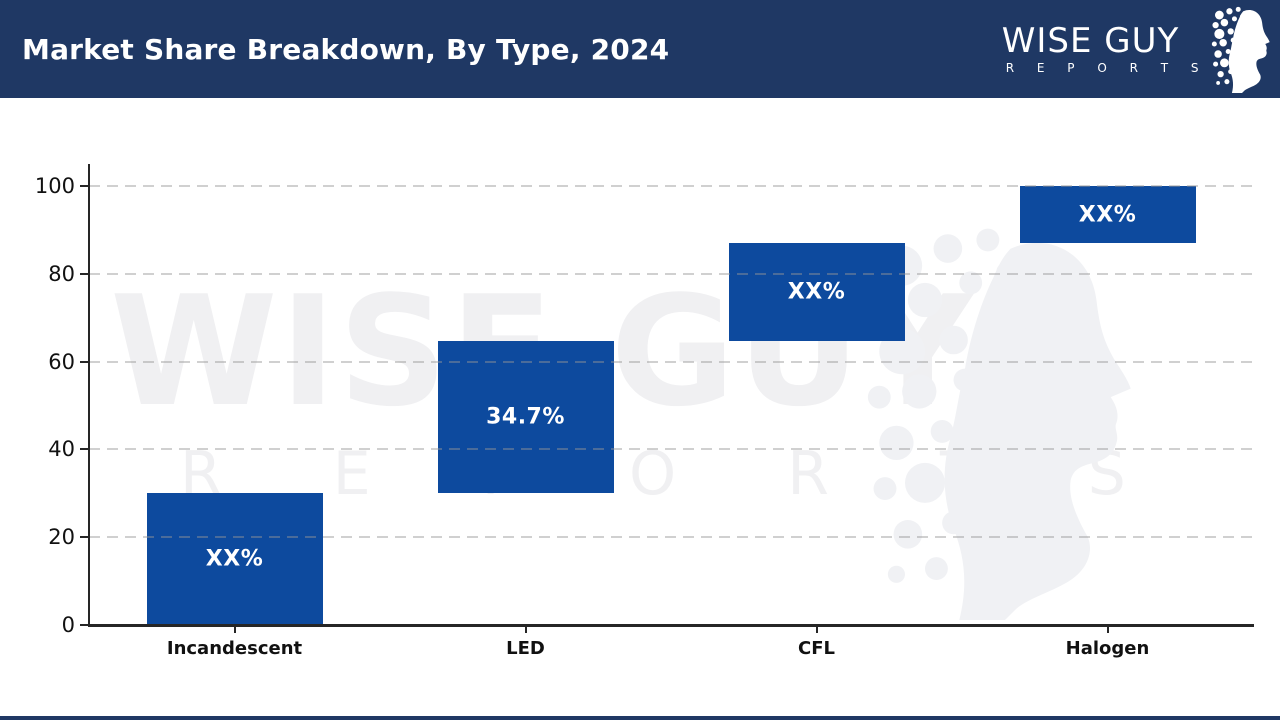 The width and height of the screenshot is (1280, 720). What do you see at coordinates (1106, 68) in the screenshot?
I see `logo-subtitle: R E P O R T S` at bounding box center [1106, 68].